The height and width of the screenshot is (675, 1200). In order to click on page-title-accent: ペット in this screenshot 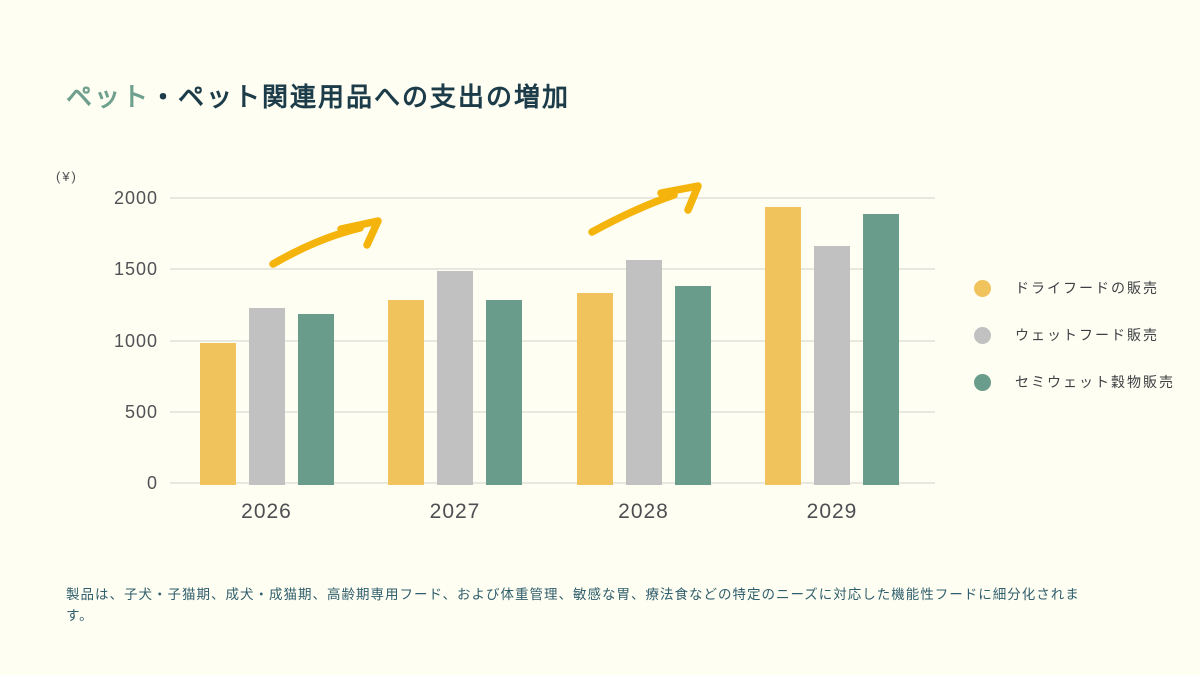, I will do `click(108, 97)`.